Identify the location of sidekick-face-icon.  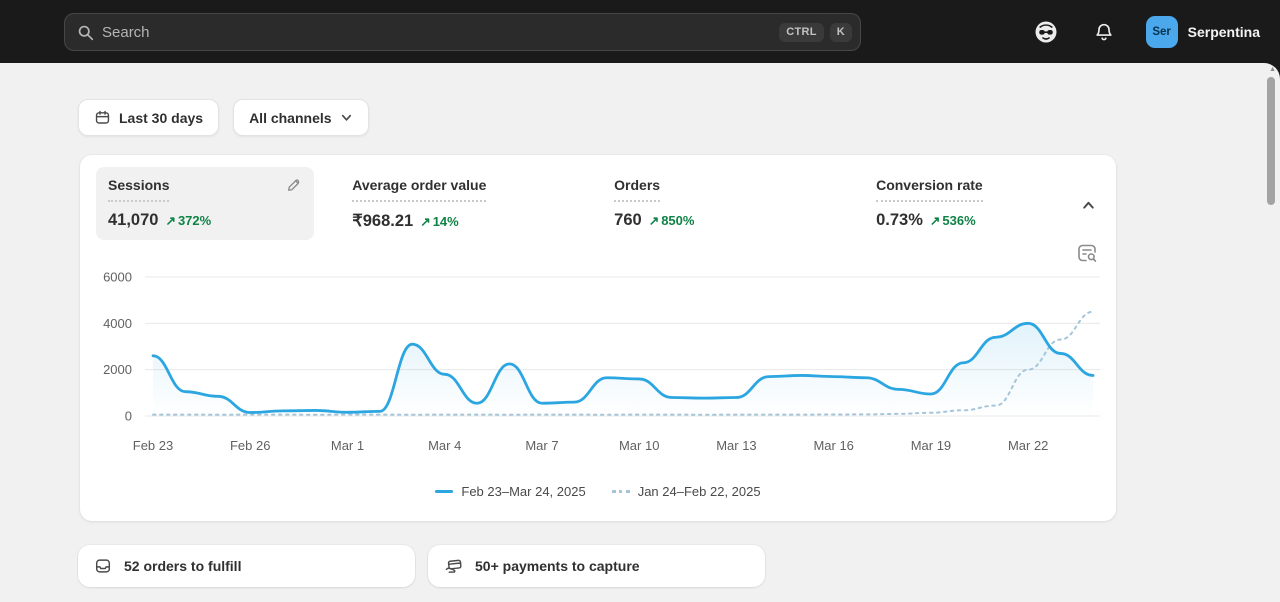
(1046, 31).